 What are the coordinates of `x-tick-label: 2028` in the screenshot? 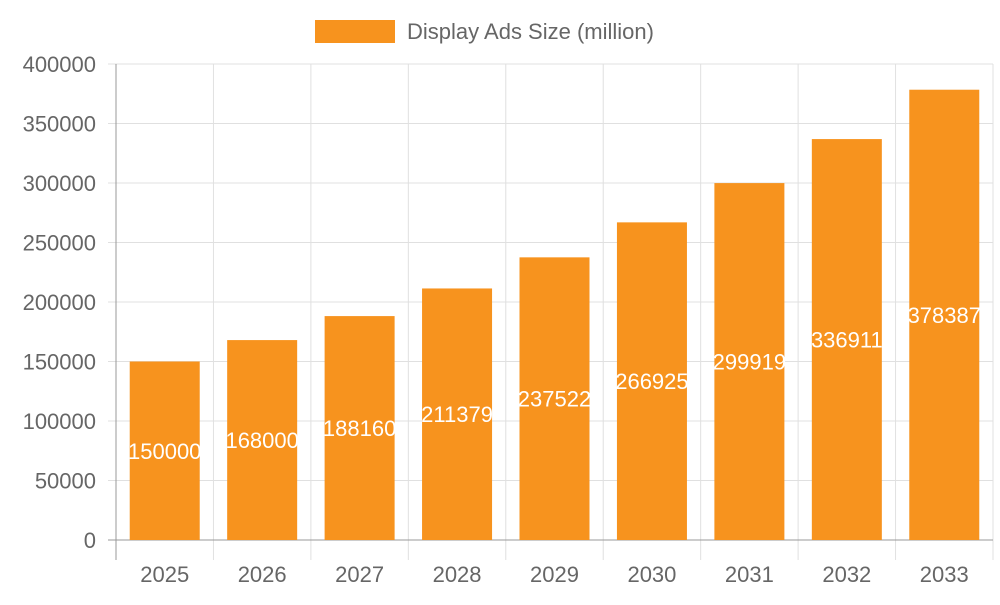 It's located at (457, 574).